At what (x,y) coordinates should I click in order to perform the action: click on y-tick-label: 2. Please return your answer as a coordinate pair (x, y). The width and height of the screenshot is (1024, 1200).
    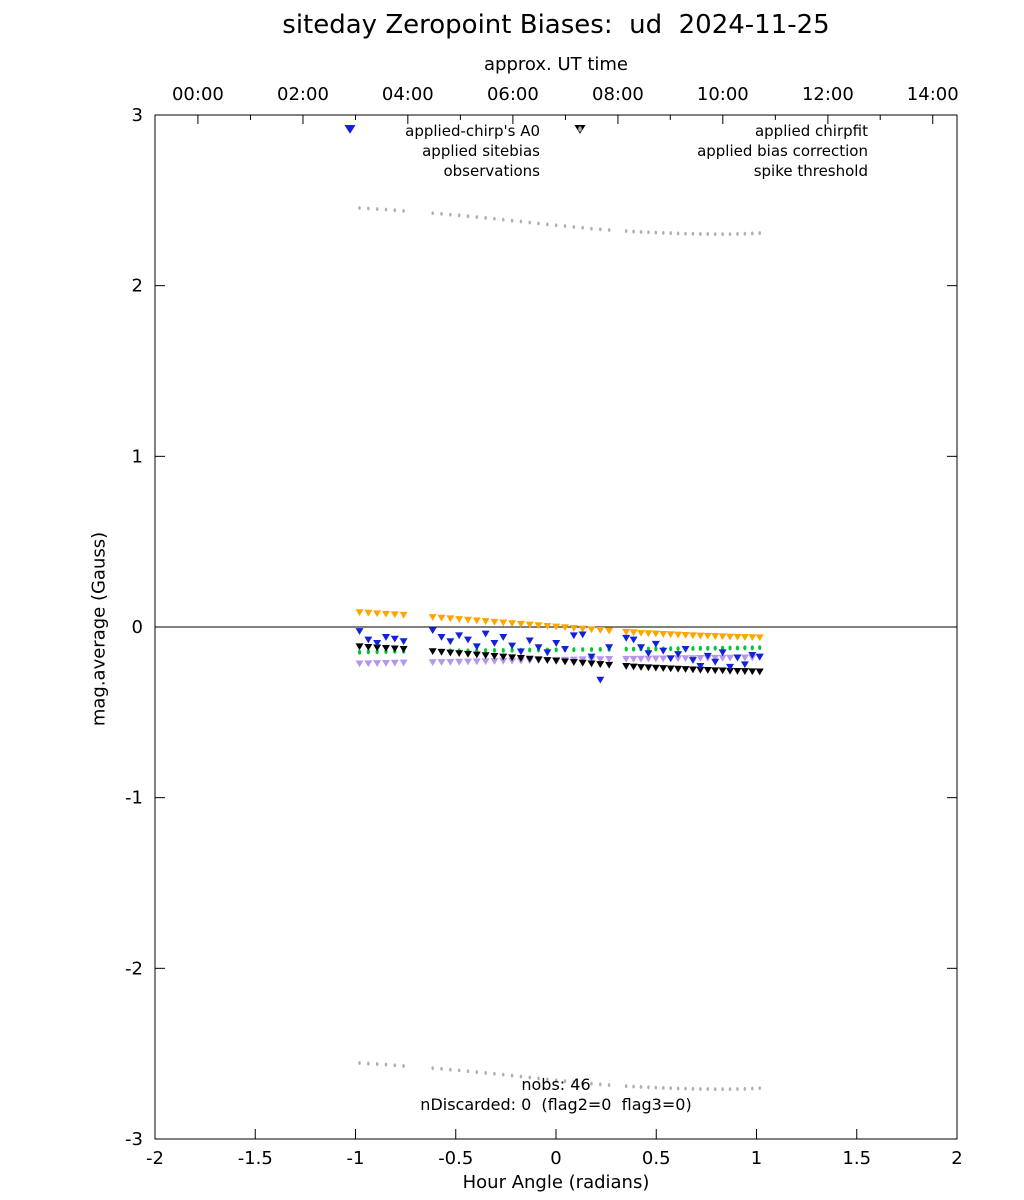
    Looking at the image, I should click on (137, 286).